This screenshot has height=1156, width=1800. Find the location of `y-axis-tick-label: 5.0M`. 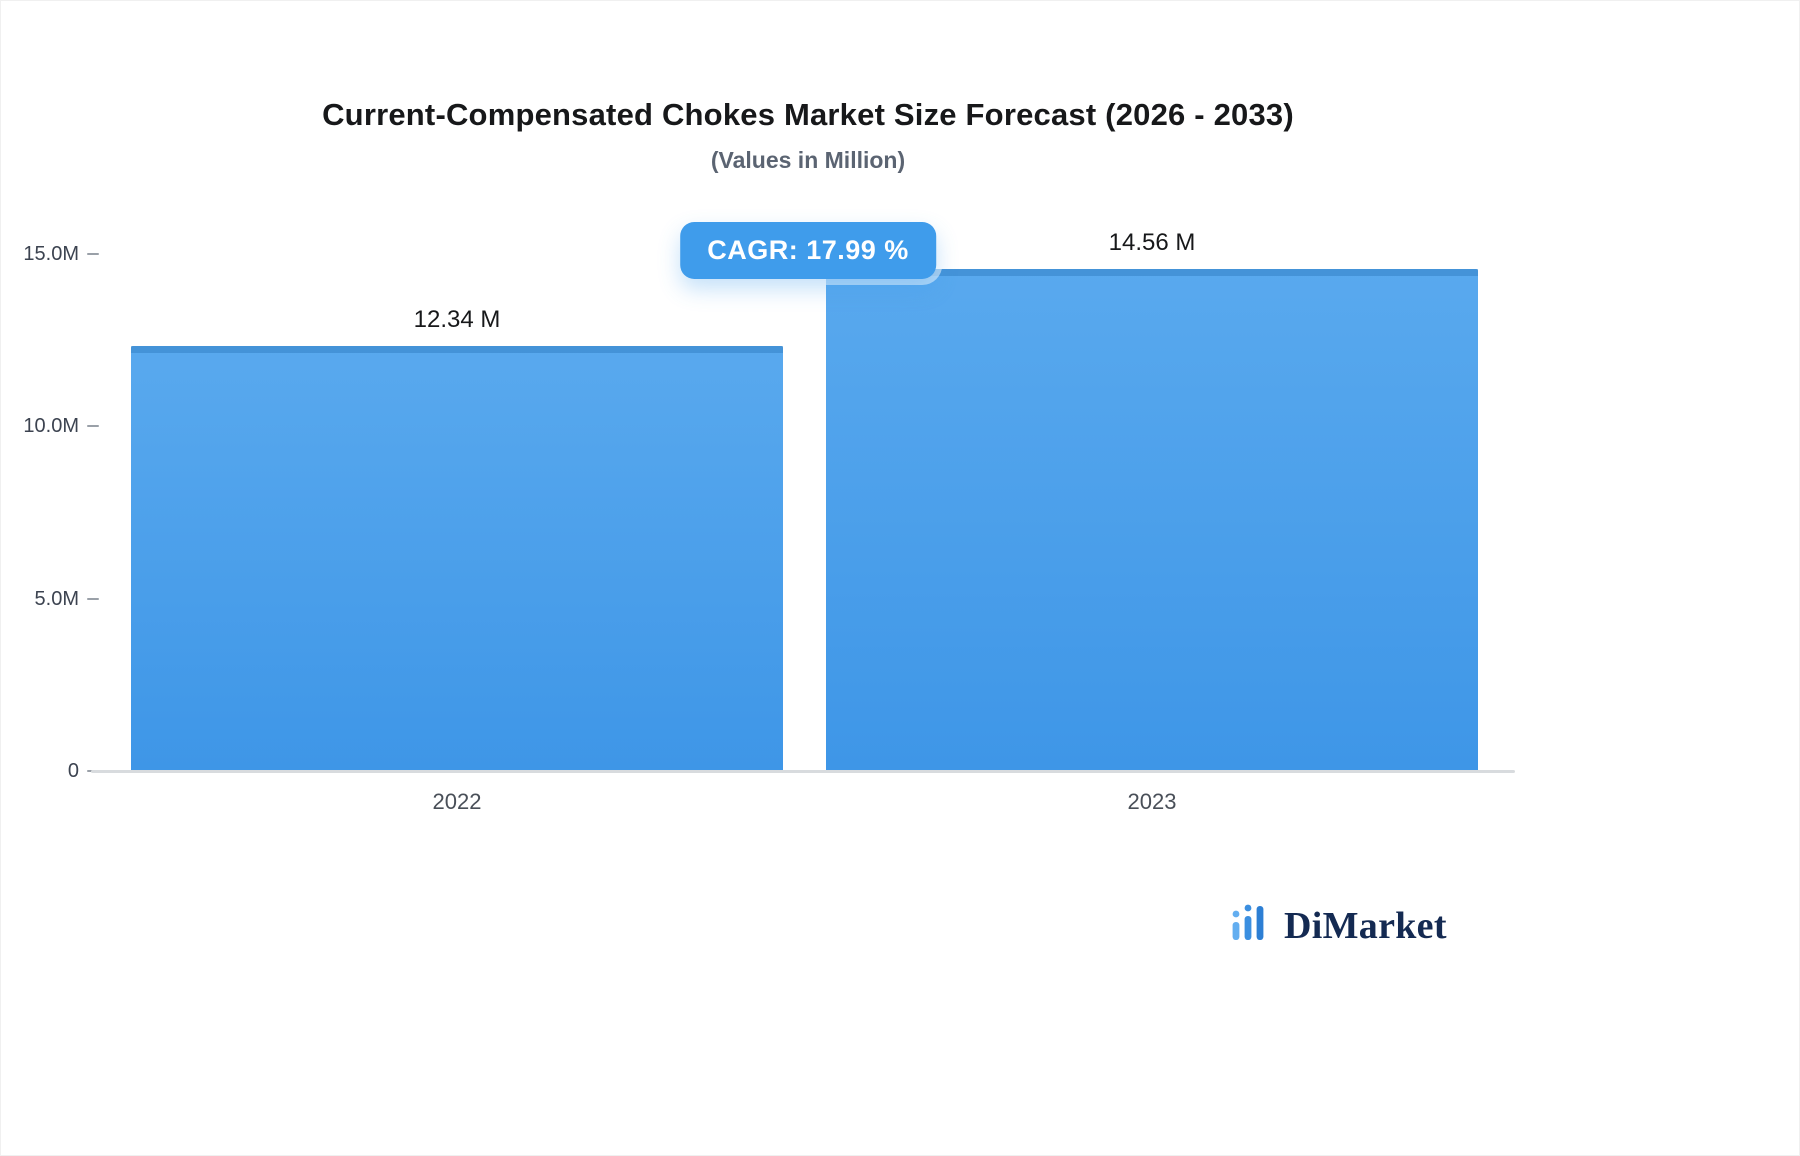

y-axis-tick-label: 5.0M is located at coordinates (56, 598).